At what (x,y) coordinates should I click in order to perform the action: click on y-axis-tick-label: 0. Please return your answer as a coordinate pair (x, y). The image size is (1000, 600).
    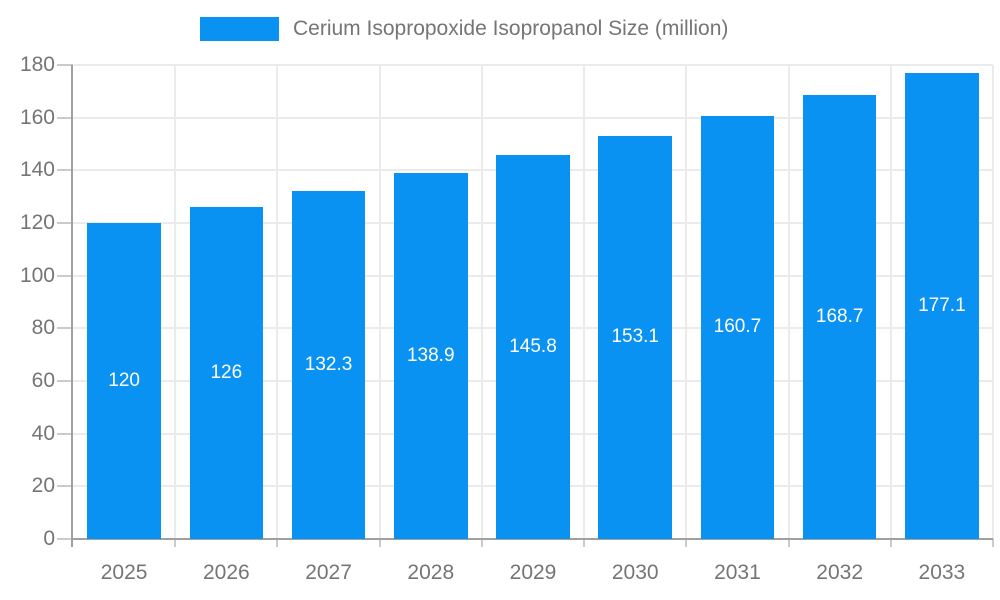
    Looking at the image, I should click on (49, 538).